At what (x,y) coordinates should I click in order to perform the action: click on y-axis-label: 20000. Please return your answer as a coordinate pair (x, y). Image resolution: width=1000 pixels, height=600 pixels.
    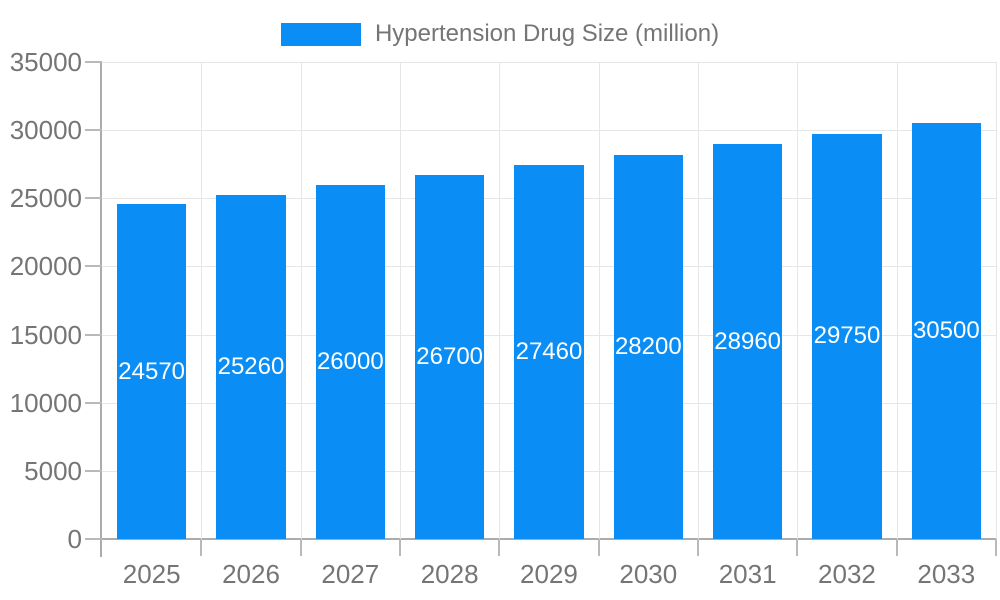
    Looking at the image, I should click on (45, 266).